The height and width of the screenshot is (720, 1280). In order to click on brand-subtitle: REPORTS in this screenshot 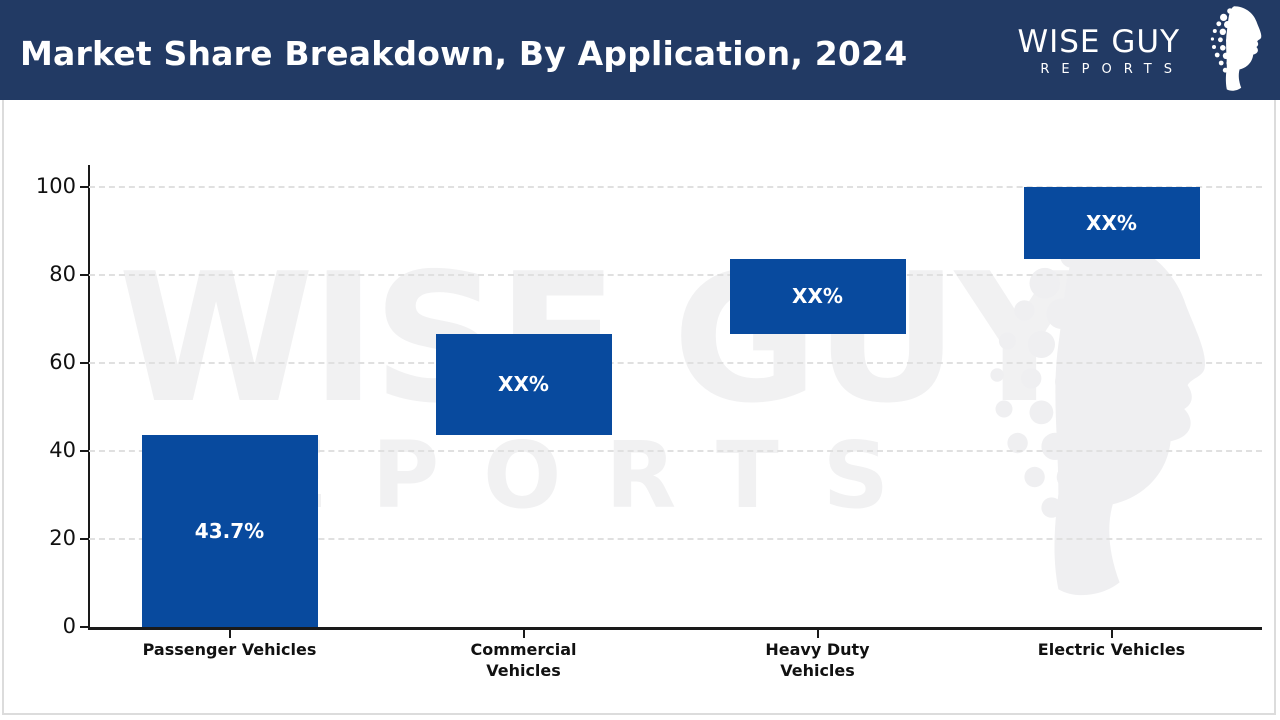, I will do `click(1112, 69)`.